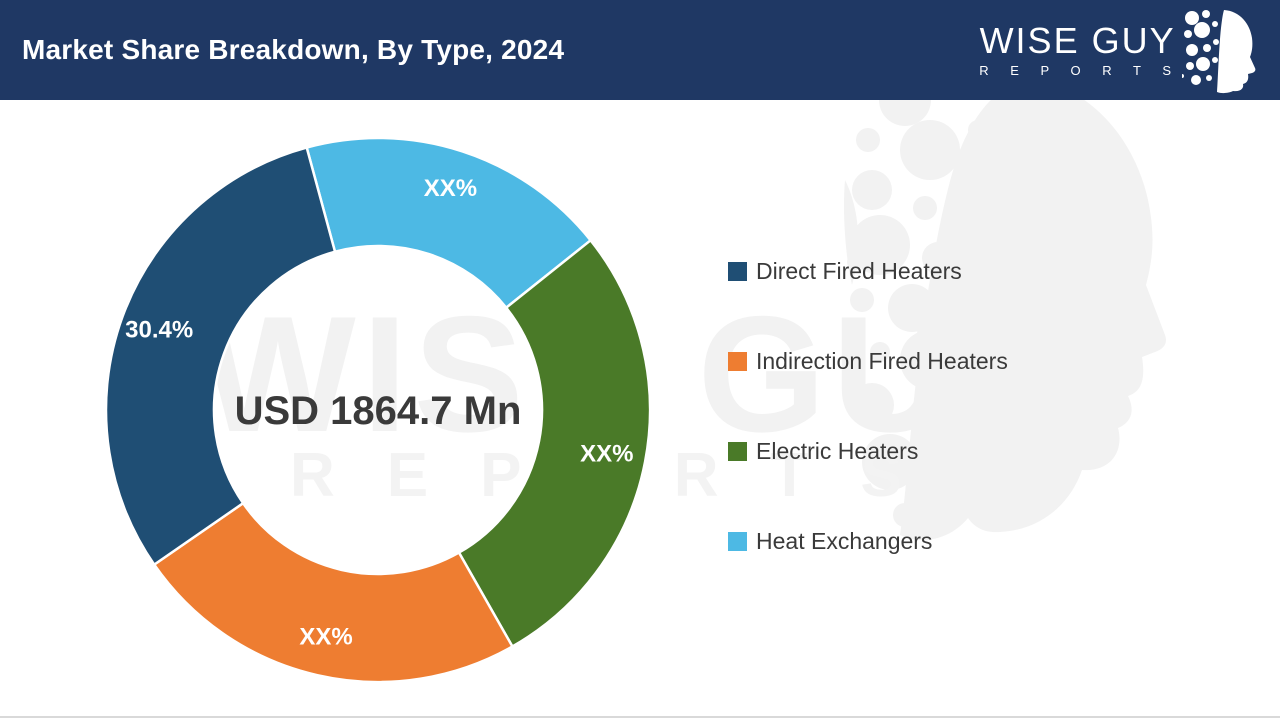  I want to click on legend-swatch-direct-fired-heaters, so click(737, 271).